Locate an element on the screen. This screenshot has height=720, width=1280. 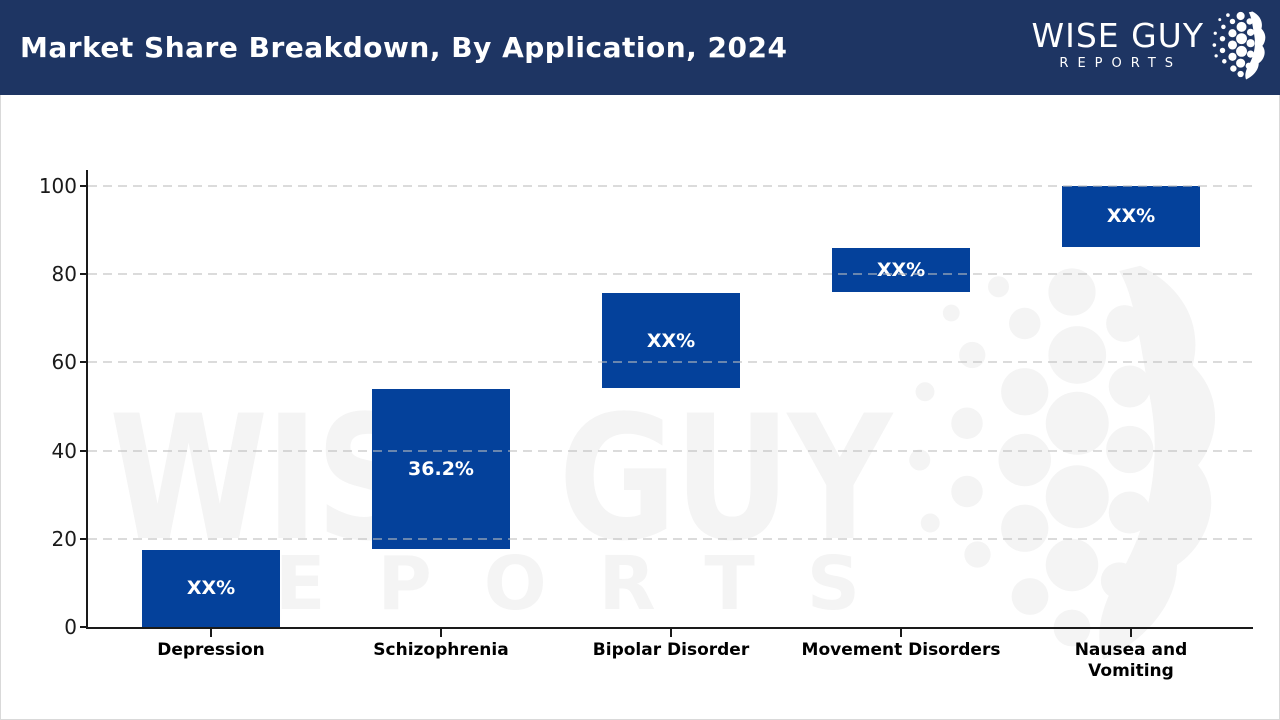
bar-movement-disorders: XX% is located at coordinates (901, 269).